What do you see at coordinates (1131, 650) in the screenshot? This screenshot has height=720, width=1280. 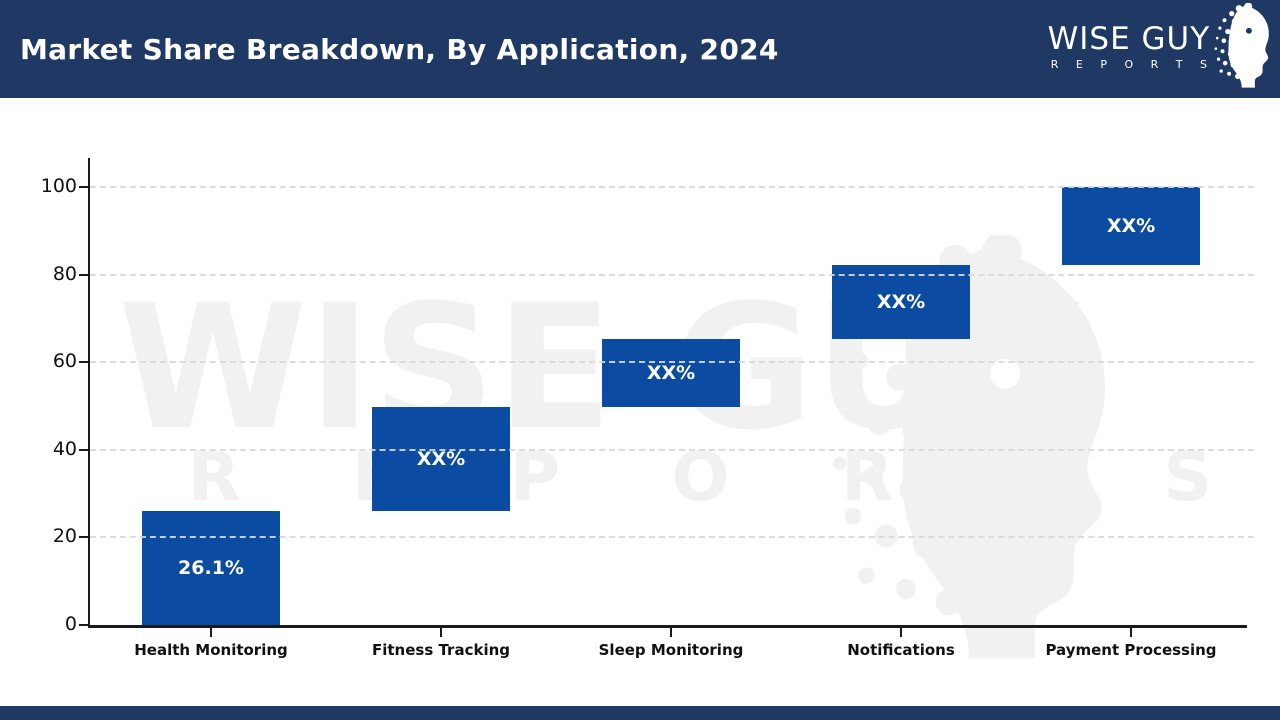 I see `x-tick-label-payment-processing: Payment Processing` at bounding box center [1131, 650].